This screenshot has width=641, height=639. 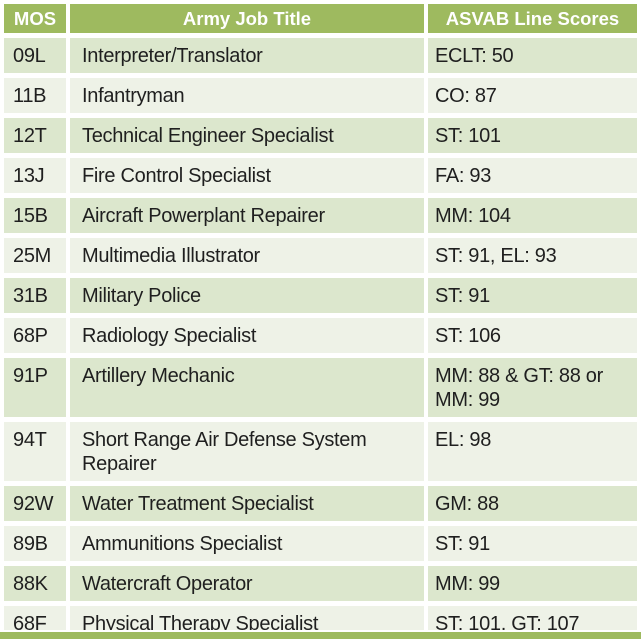 I want to click on cell-scores: ECLT: 50, so click(x=532, y=55).